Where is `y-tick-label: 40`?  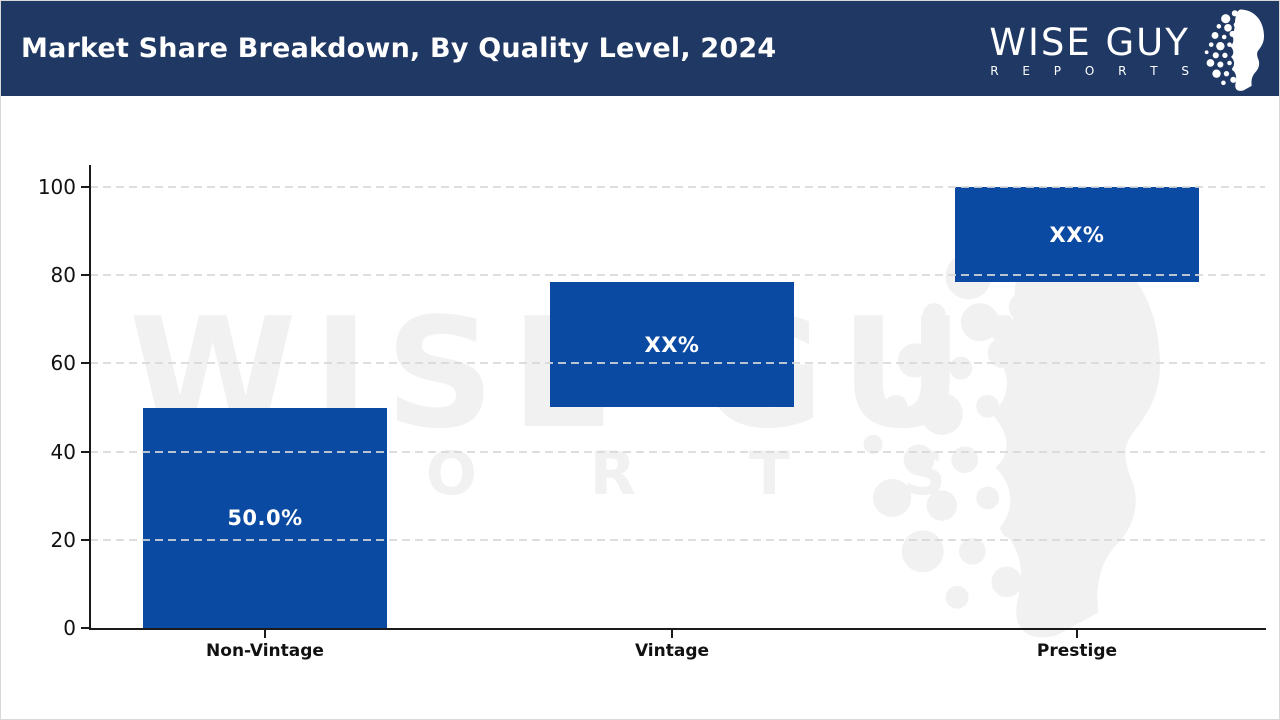
y-tick-label: 40 is located at coordinates (63, 451).